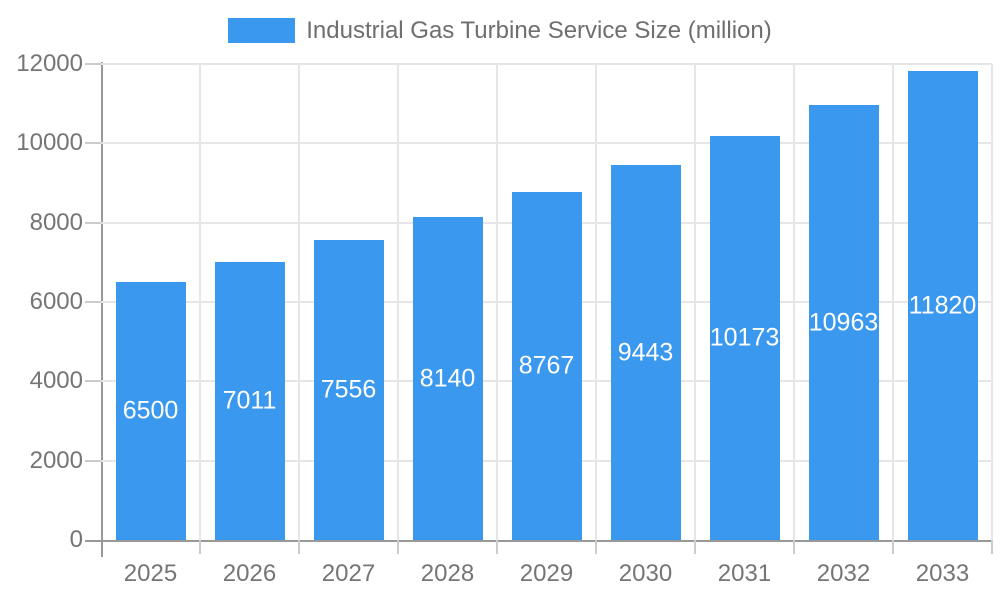 The width and height of the screenshot is (1000, 600). I want to click on y-axis-label: 8000, so click(56, 222).